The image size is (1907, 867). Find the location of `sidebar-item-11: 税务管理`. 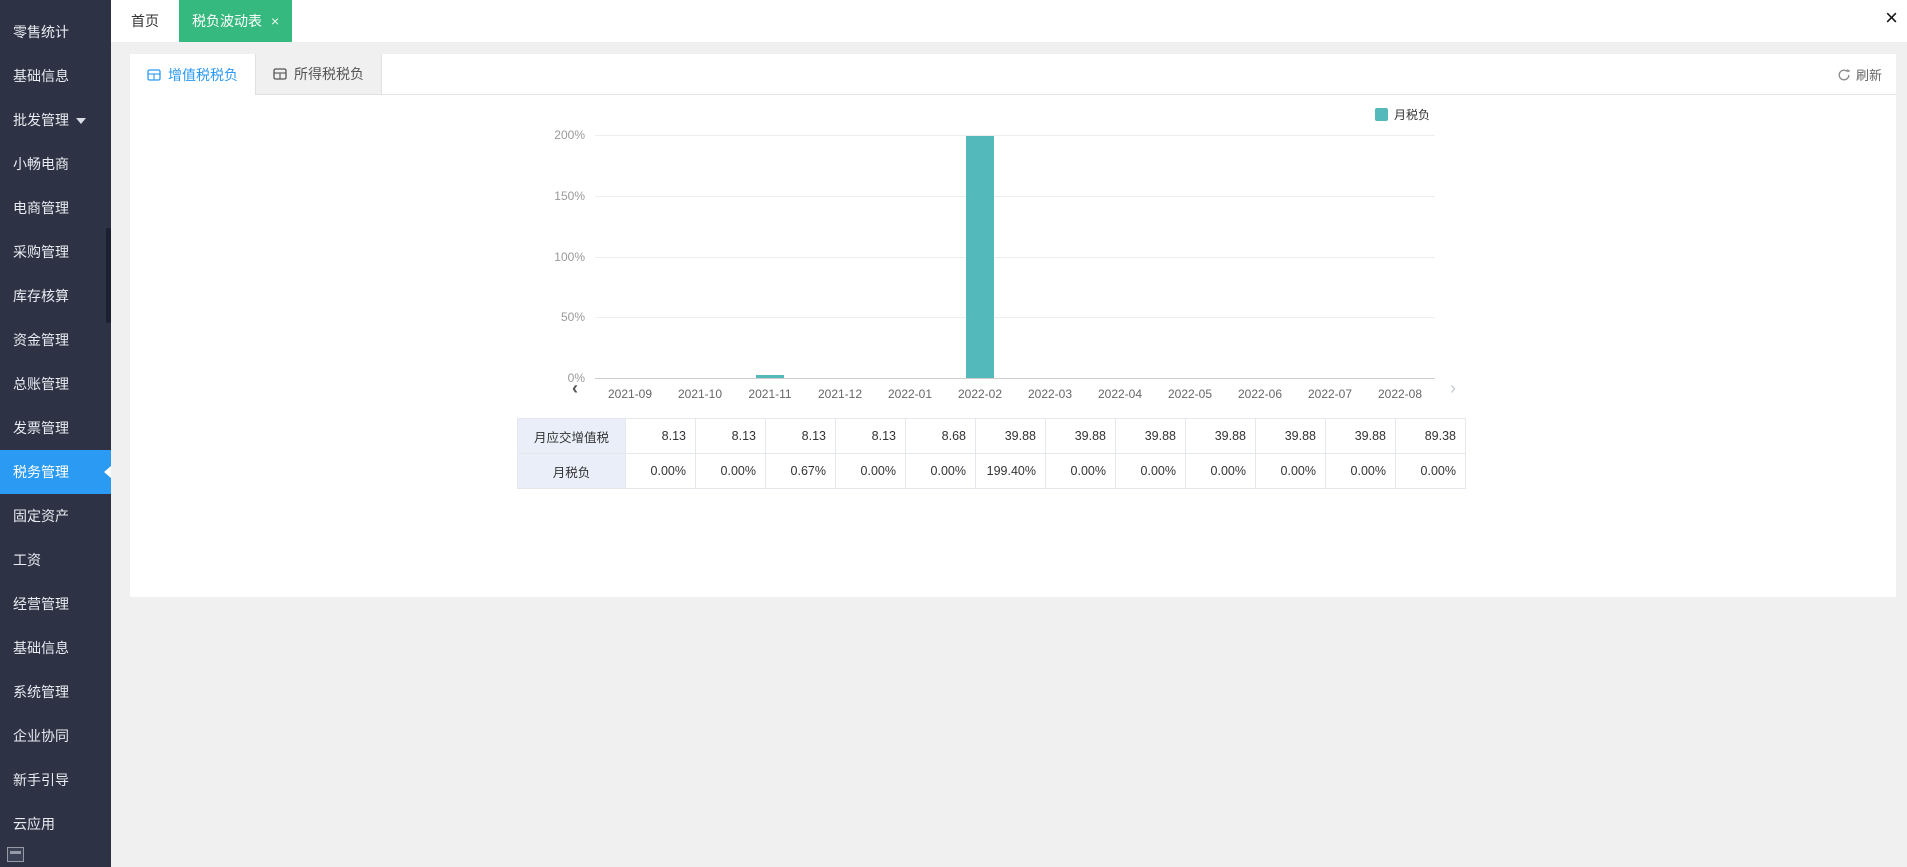

sidebar-item-11: 税务管理 is located at coordinates (55, 472).